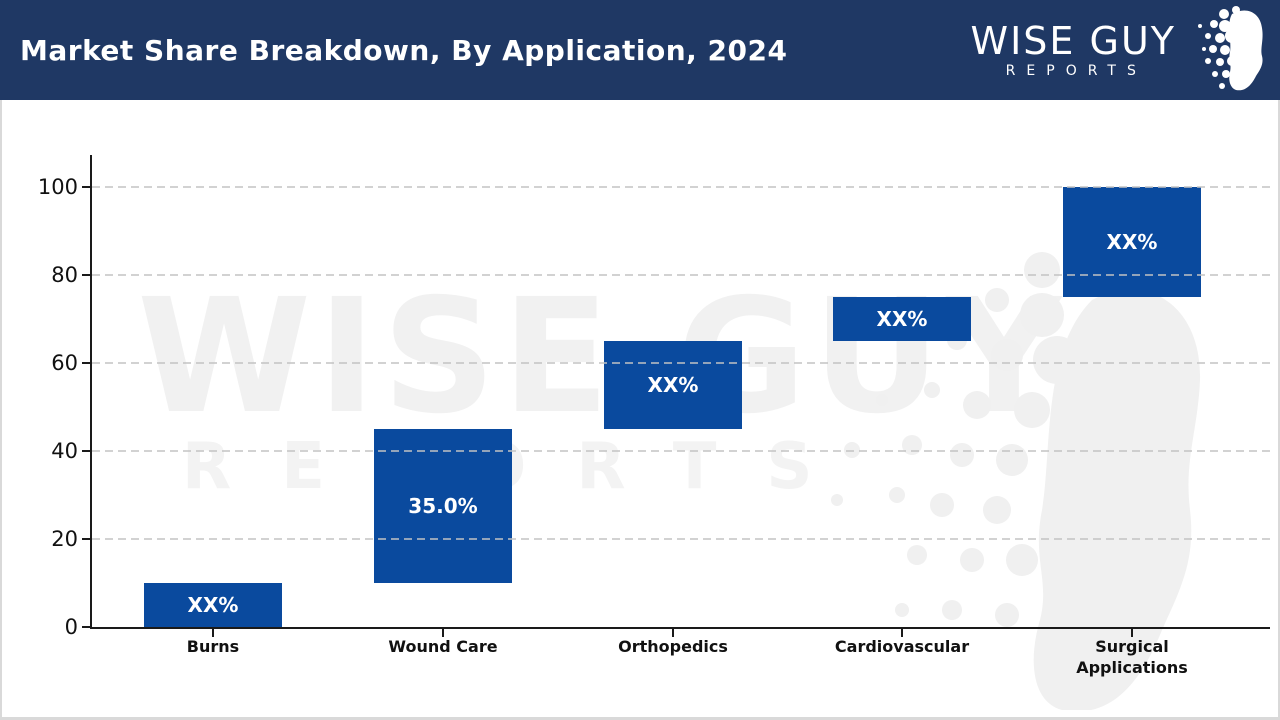  Describe the element at coordinates (673, 646) in the screenshot. I see `x-category-label: Orthopedics` at that location.